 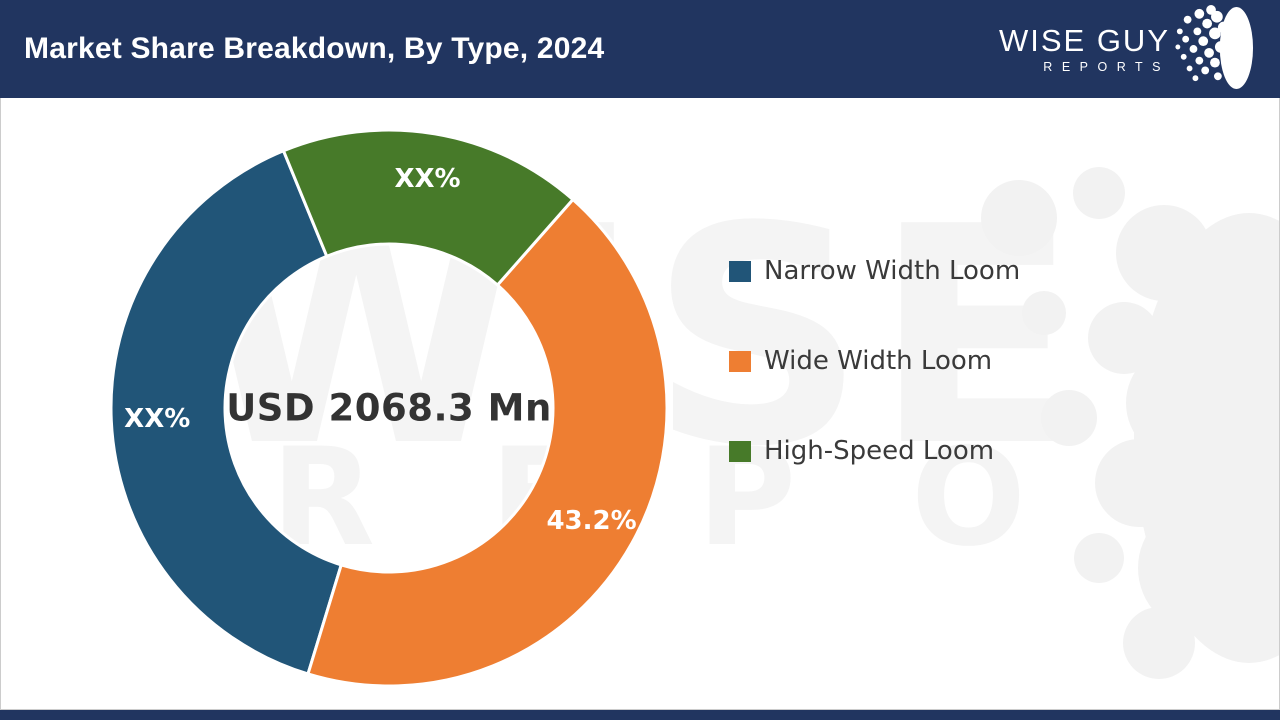 I want to click on slice-label-2: XX%, so click(x=427, y=179).